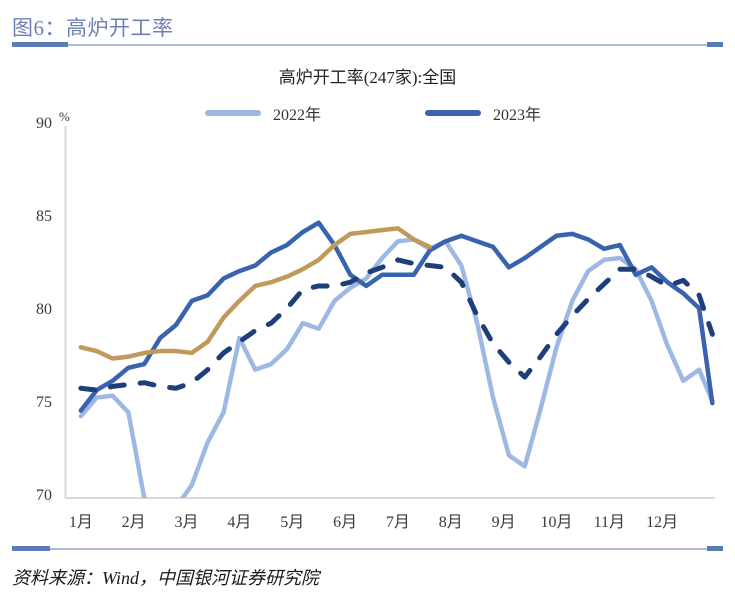 The width and height of the screenshot is (735, 601). What do you see at coordinates (133, 522) in the screenshot?
I see `x-tick-label-2: 2月` at bounding box center [133, 522].